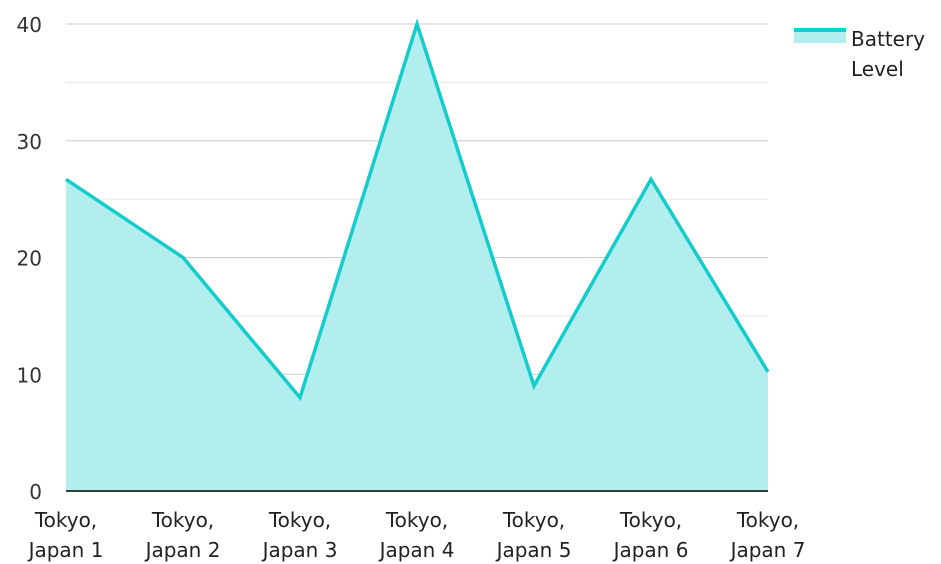 Image resolution: width=941 pixels, height=564 pixels. I want to click on legend-label-battery-level: Battery Level, so click(891, 54).